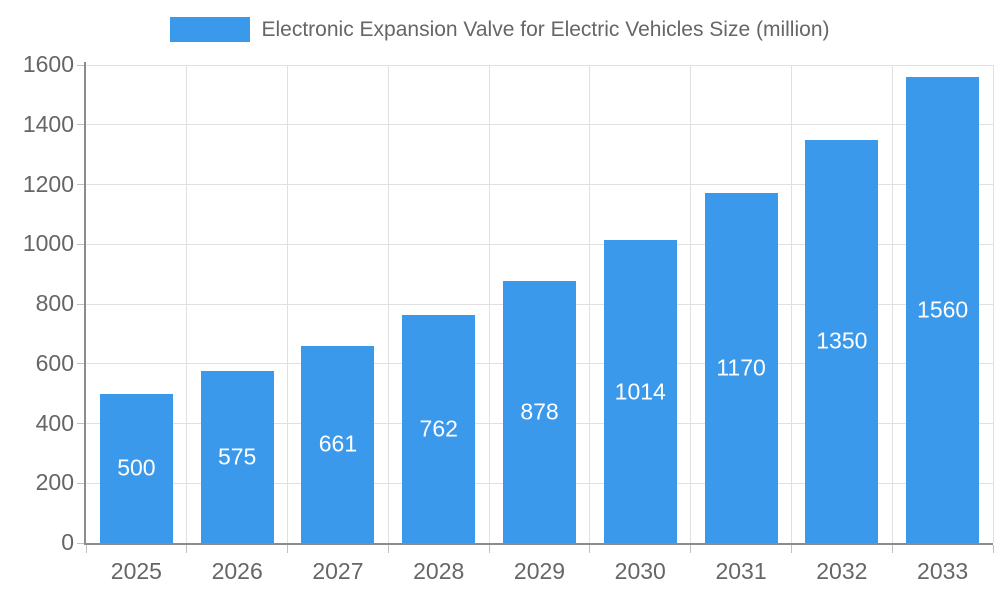  Describe the element at coordinates (538, 544) in the screenshot. I see `x-axis-line` at that location.